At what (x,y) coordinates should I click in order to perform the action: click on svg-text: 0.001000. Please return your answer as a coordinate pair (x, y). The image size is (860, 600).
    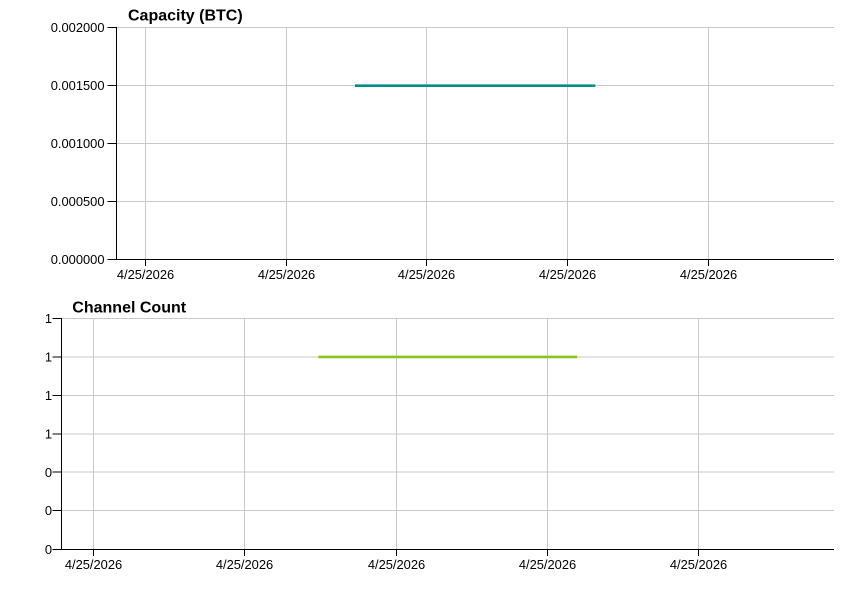
    Looking at the image, I should click on (78, 143).